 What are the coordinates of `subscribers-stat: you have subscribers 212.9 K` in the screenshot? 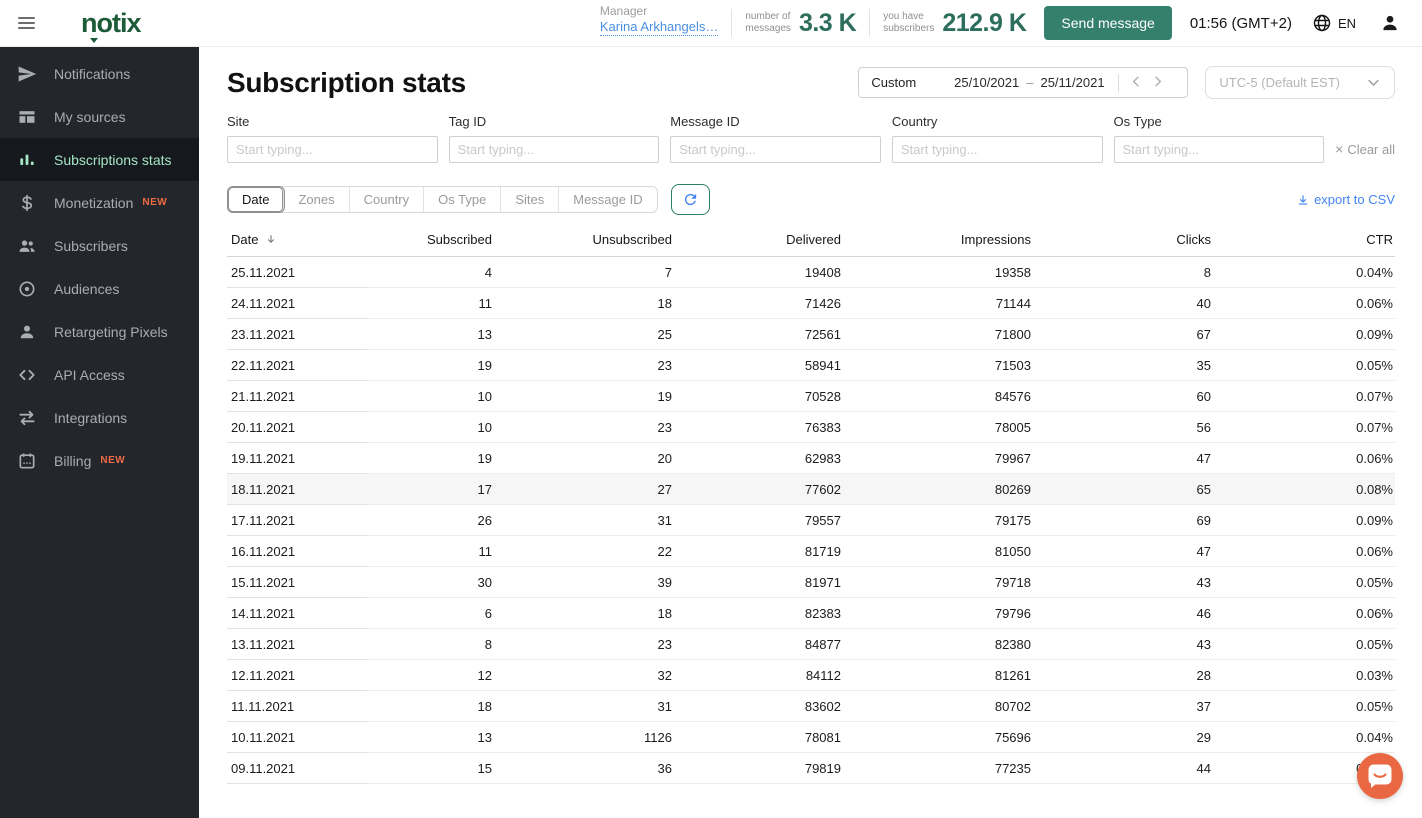 It's located at (955, 23).